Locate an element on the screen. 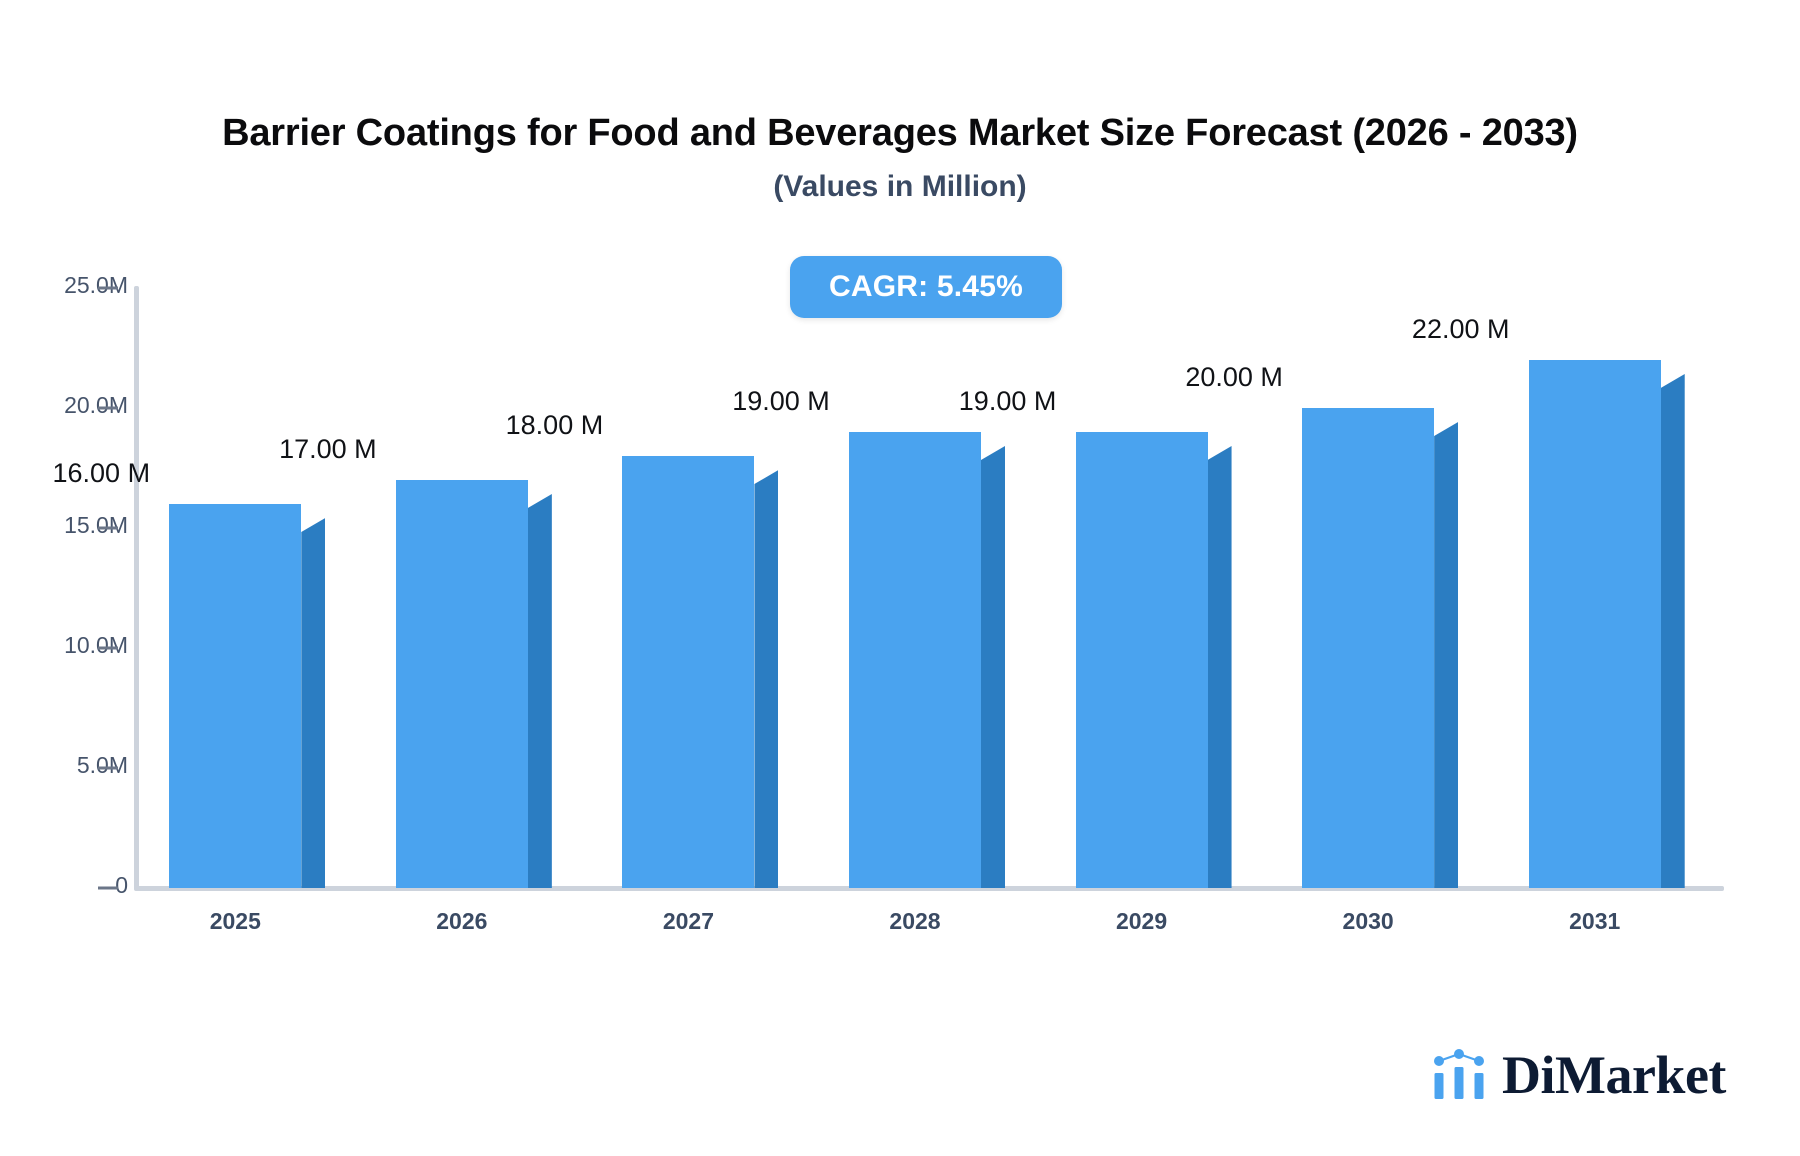 The width and height of the screenshot is (1800, 1156). y-axis-tick-1: 5.0M is located at coordinates (64, 765).